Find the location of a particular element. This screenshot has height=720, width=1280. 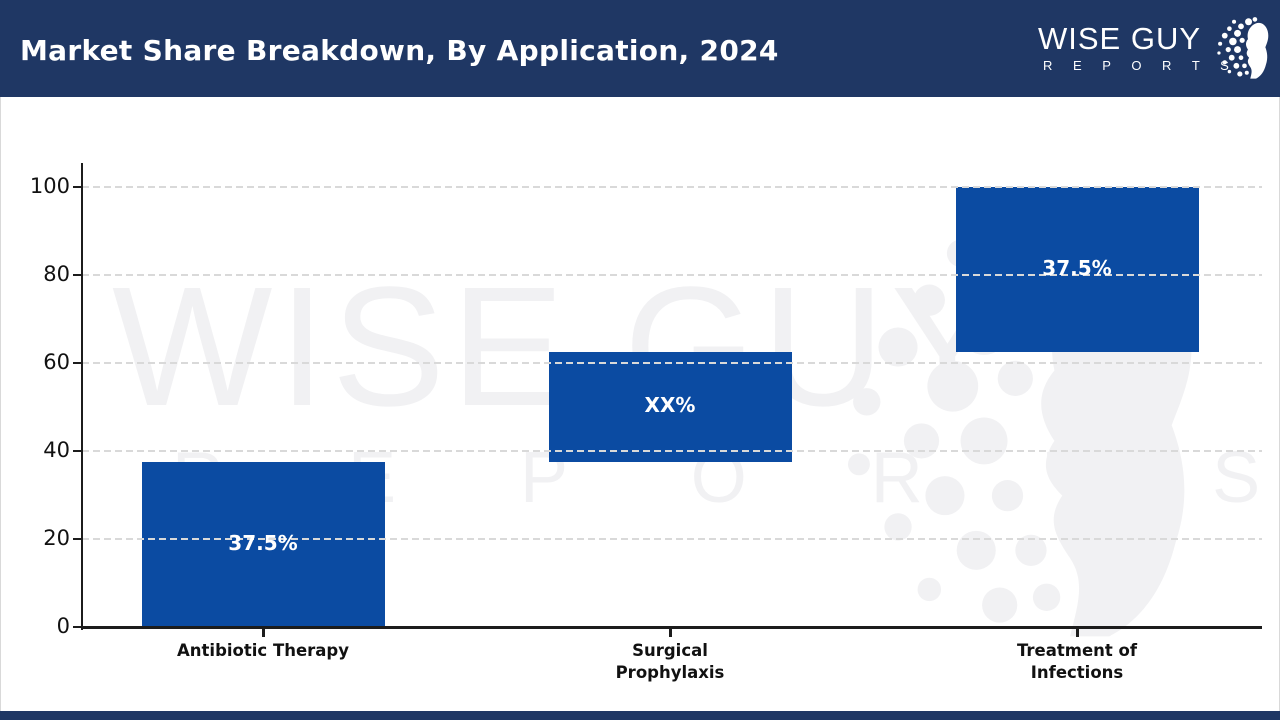

logo-wordmark-line2: R E P O R T S is located at coordinates (1140, 65).